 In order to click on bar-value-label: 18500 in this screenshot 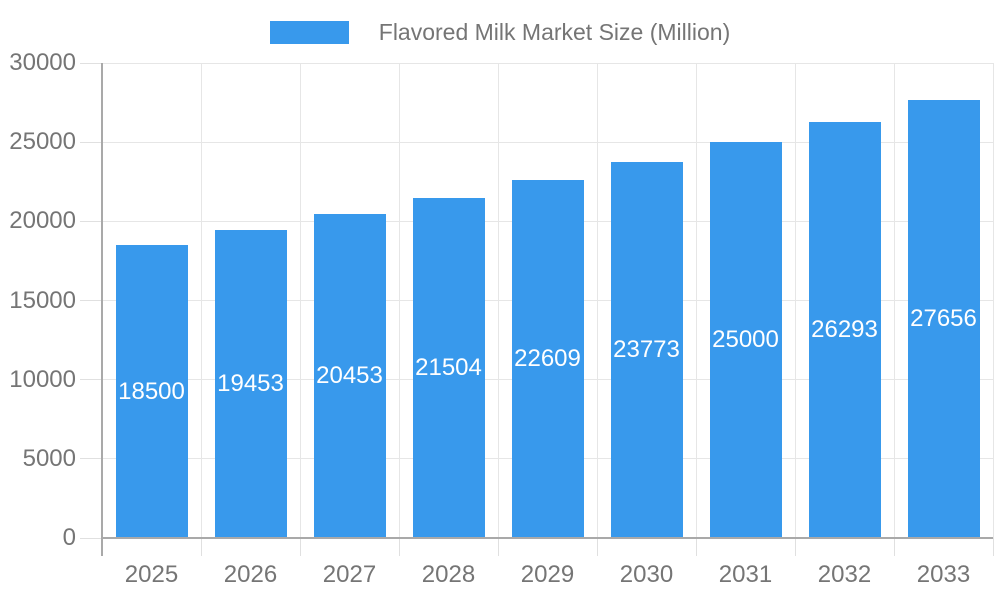, I will do `click(151, 391)`.